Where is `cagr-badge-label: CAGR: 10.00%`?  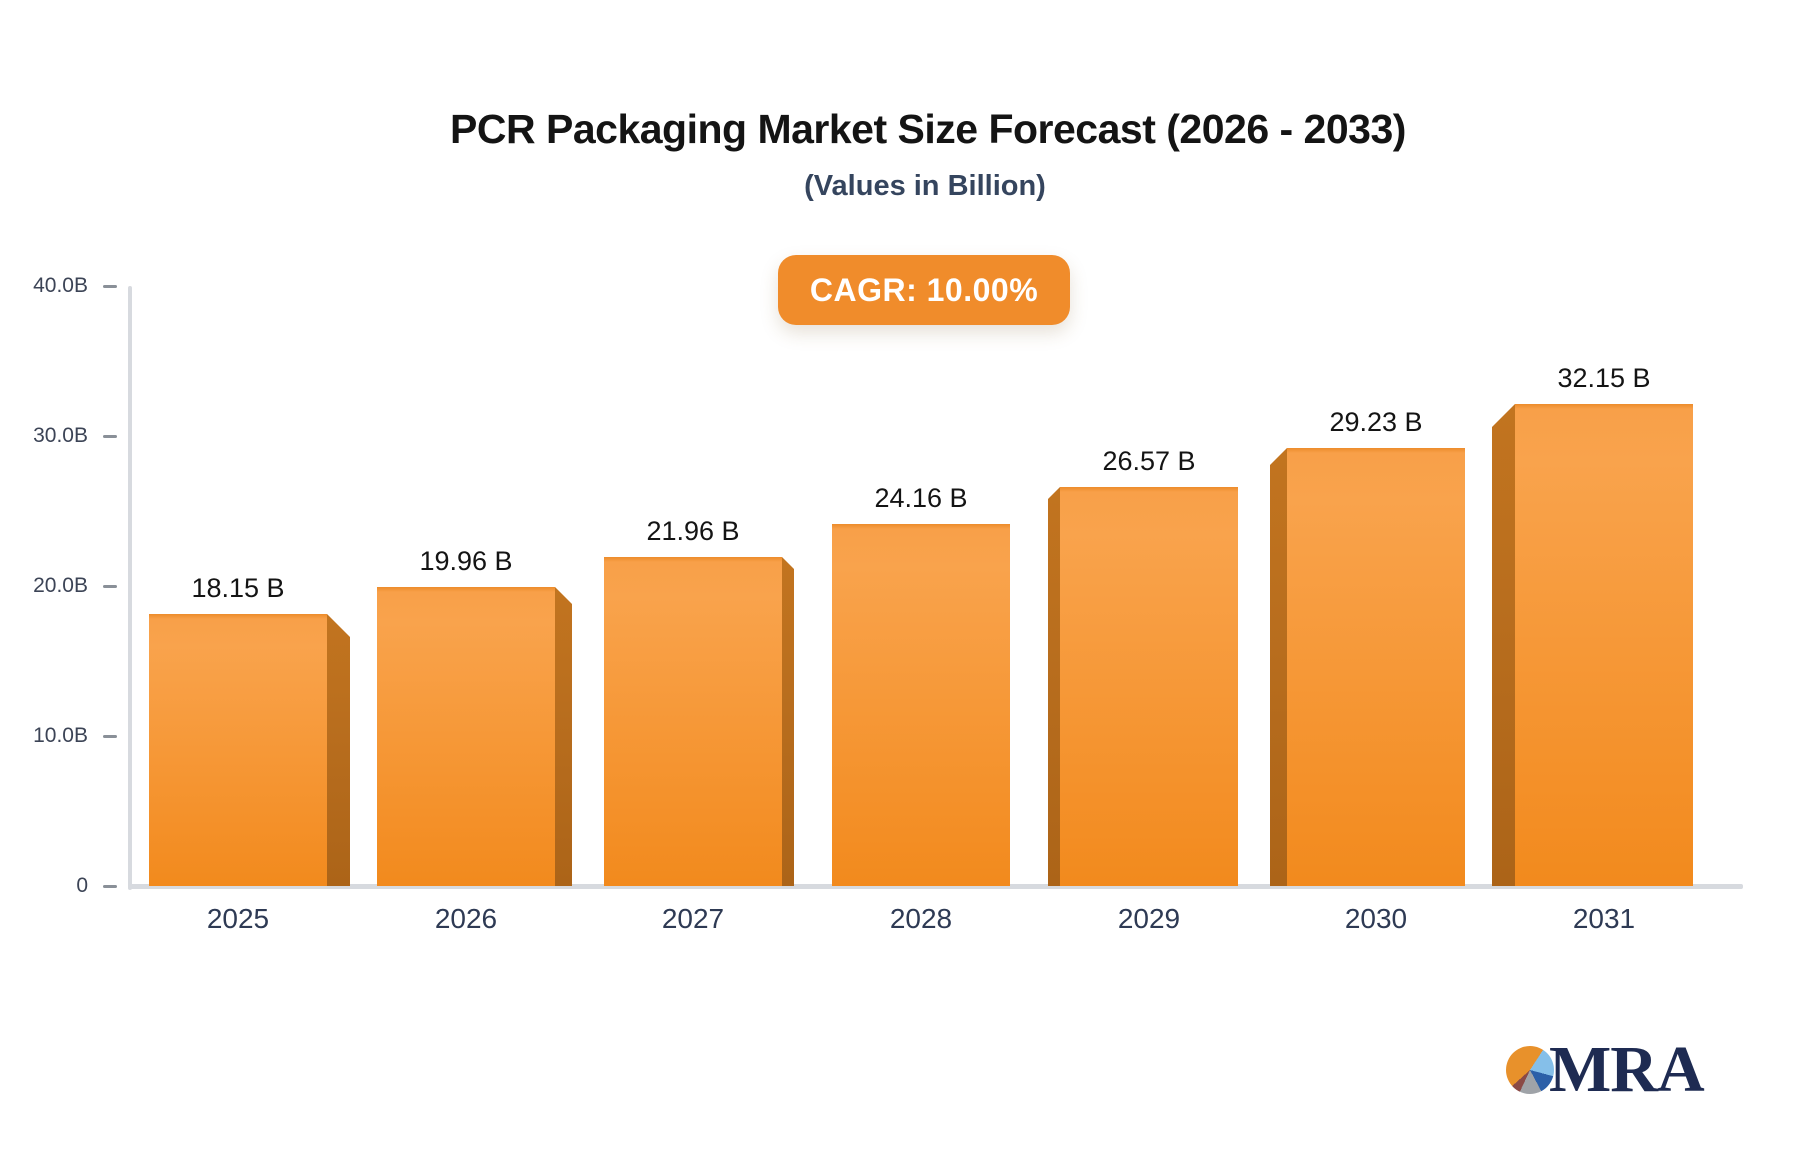 cagr-badge-label: CAGR: 10.00% is located at coordinates (924, 289).